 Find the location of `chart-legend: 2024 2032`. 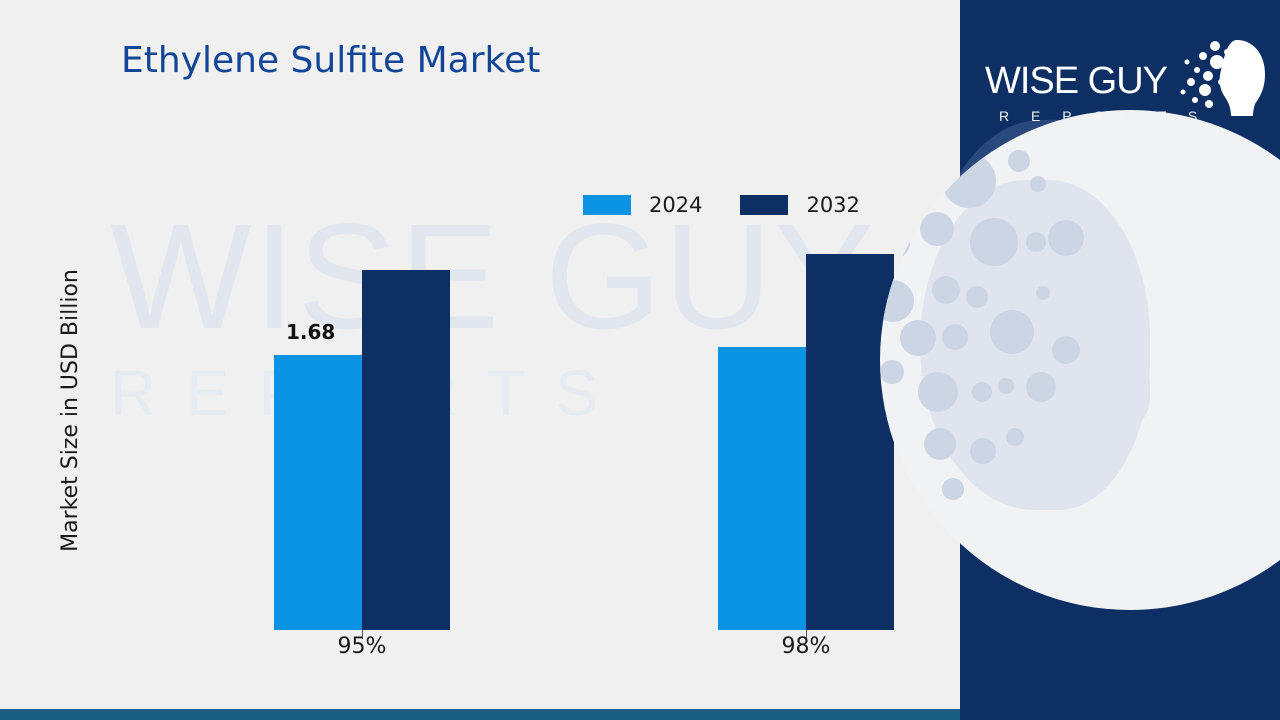

chart-legend: 2024 2032 is located at coordinates (740, 205).